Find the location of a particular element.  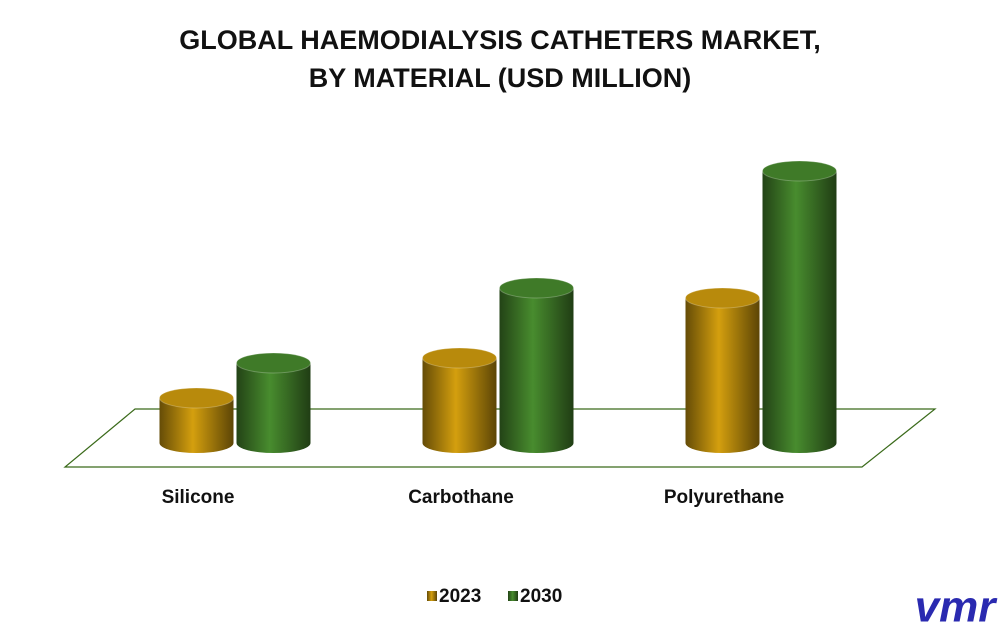

chart-title: BY MATERIAL (USD MILLION) is located at coordinates (500, 78).